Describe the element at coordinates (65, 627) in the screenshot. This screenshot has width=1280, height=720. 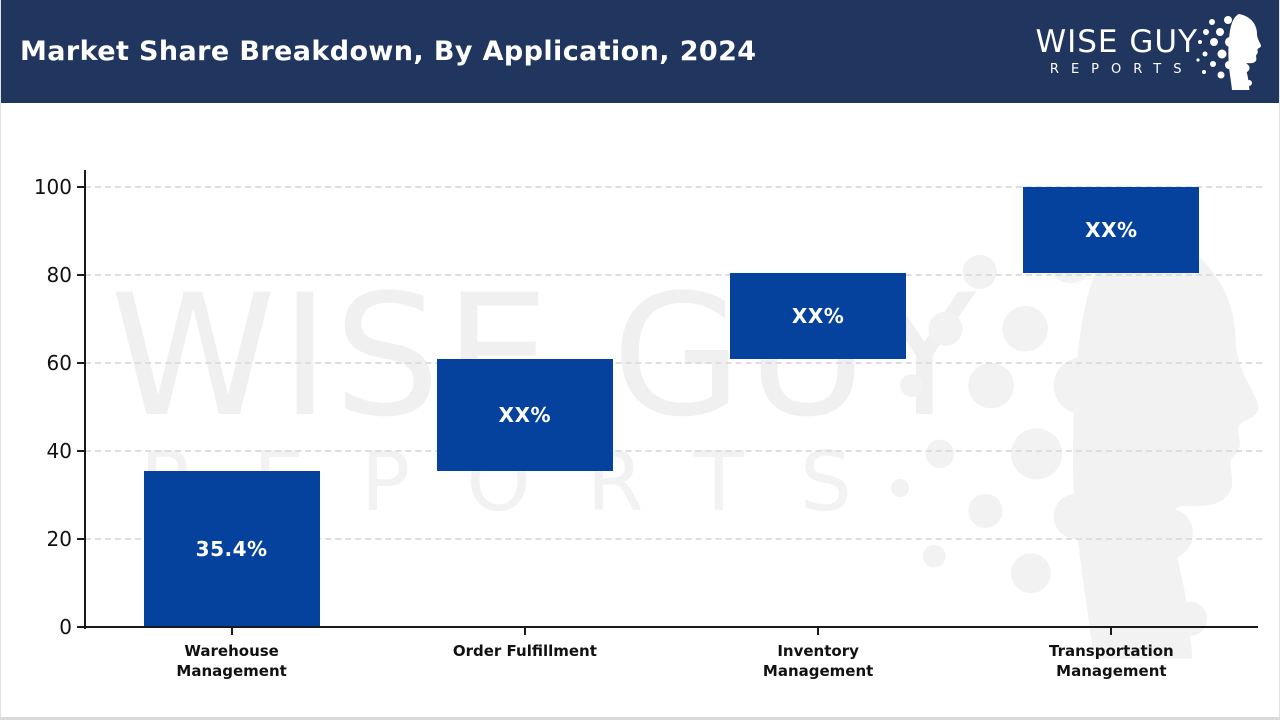
I see `y-tick-label: 0` at that location.